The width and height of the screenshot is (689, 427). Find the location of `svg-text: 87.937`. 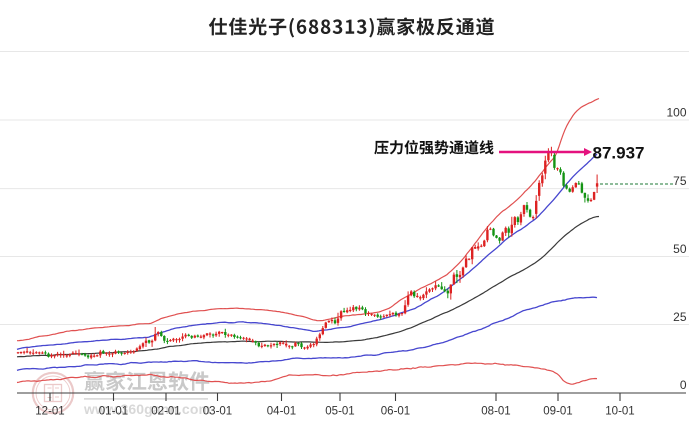

svg-text: 87.937 is located at coordinates (619, 153).